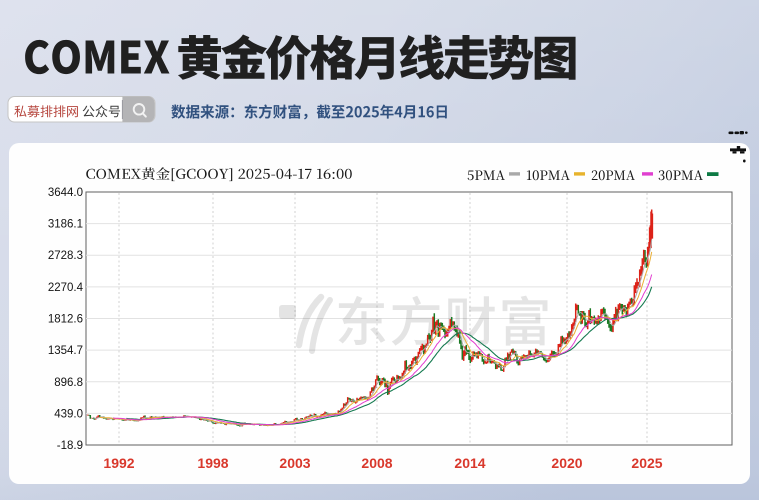  I want to click on svg-text: 2014, so click(469, 463).